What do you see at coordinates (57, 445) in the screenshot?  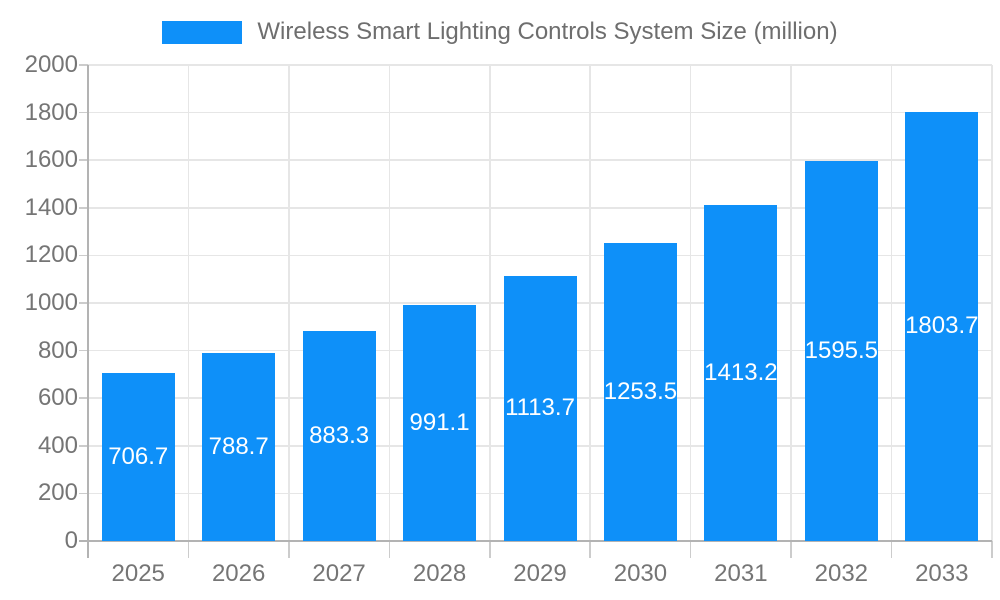 I see `y-axis-label: 400` at bounding box center [57, 445].